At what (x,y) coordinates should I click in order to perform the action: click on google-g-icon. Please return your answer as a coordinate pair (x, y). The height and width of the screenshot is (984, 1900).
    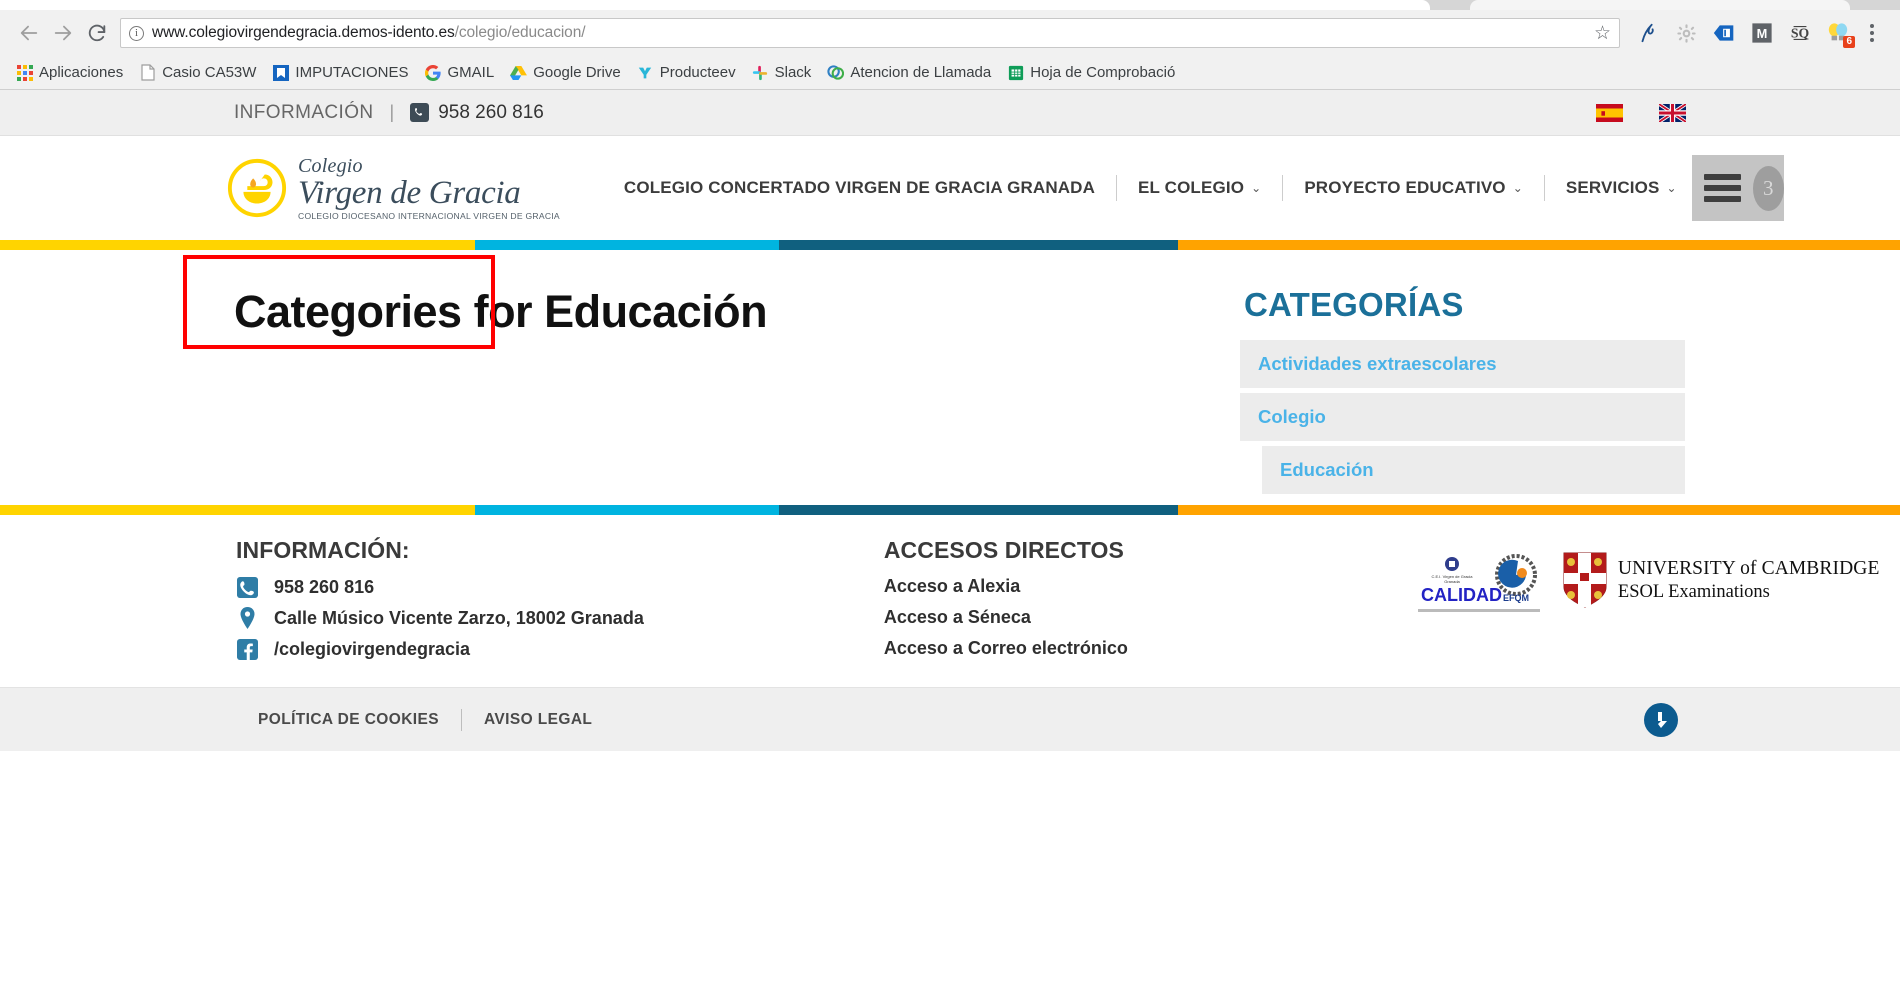
    Looking at the image, I should click on (433, 72).